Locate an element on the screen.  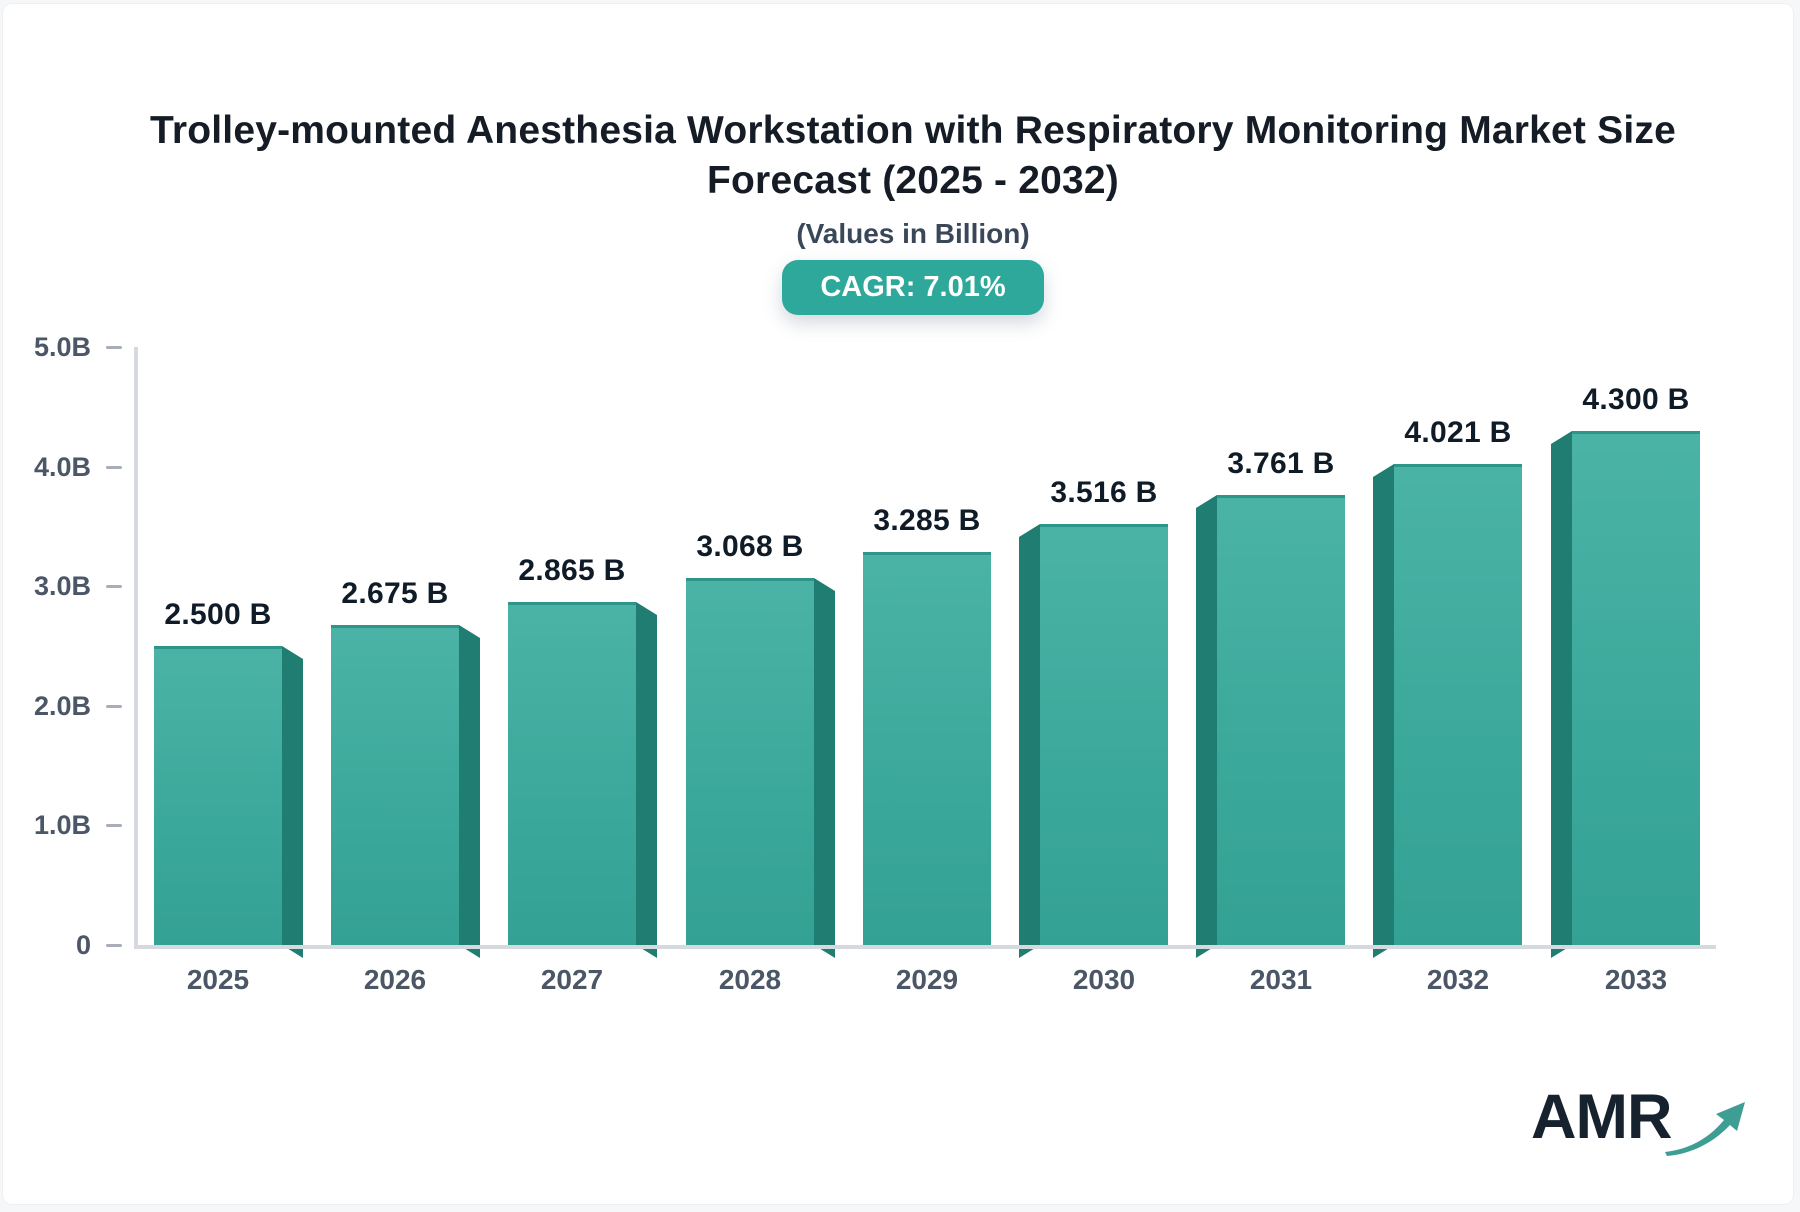
cagr-badge: CAGR: 7.01% is located at coordinates (913, 287).